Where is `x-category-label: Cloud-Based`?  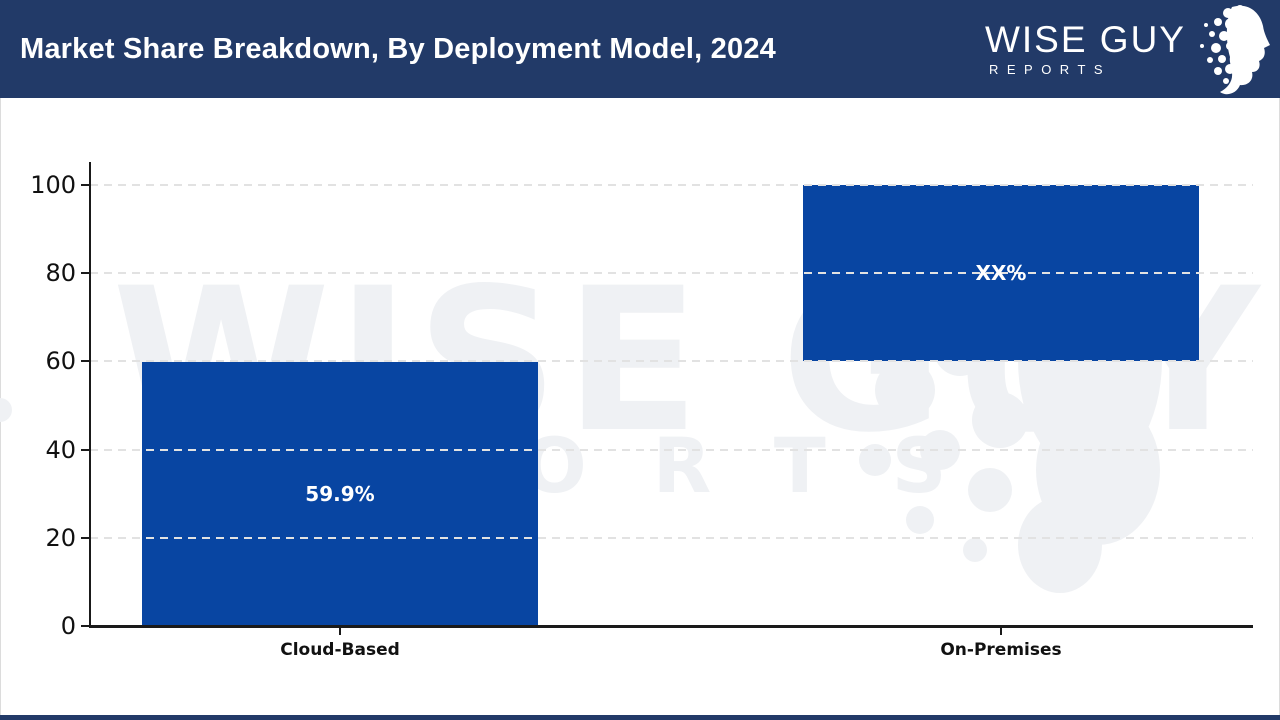 x-category-label: Cloud-Based is located at coordinates (340, 650).